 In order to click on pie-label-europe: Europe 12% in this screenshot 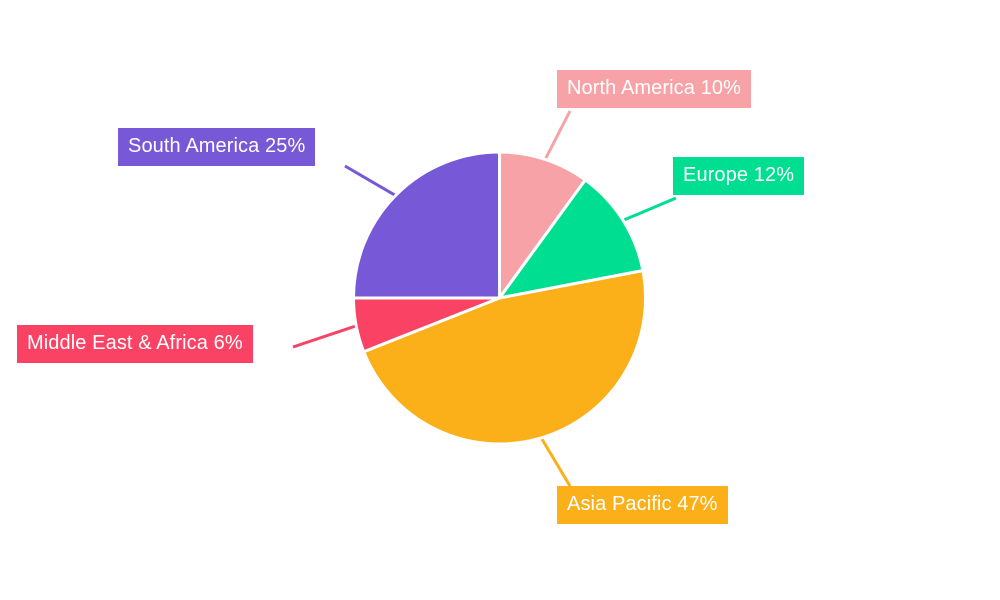, I will do `click(739, 176)`.